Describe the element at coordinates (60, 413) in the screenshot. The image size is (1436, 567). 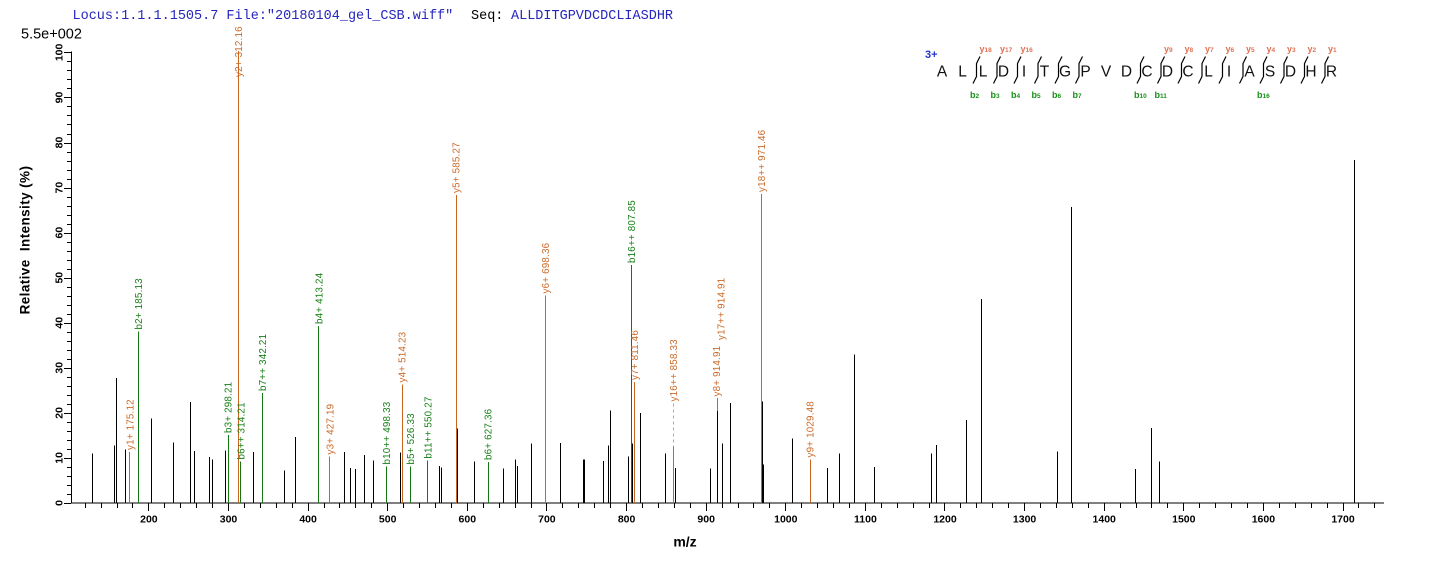
I see `svg-text: 20` at that location.